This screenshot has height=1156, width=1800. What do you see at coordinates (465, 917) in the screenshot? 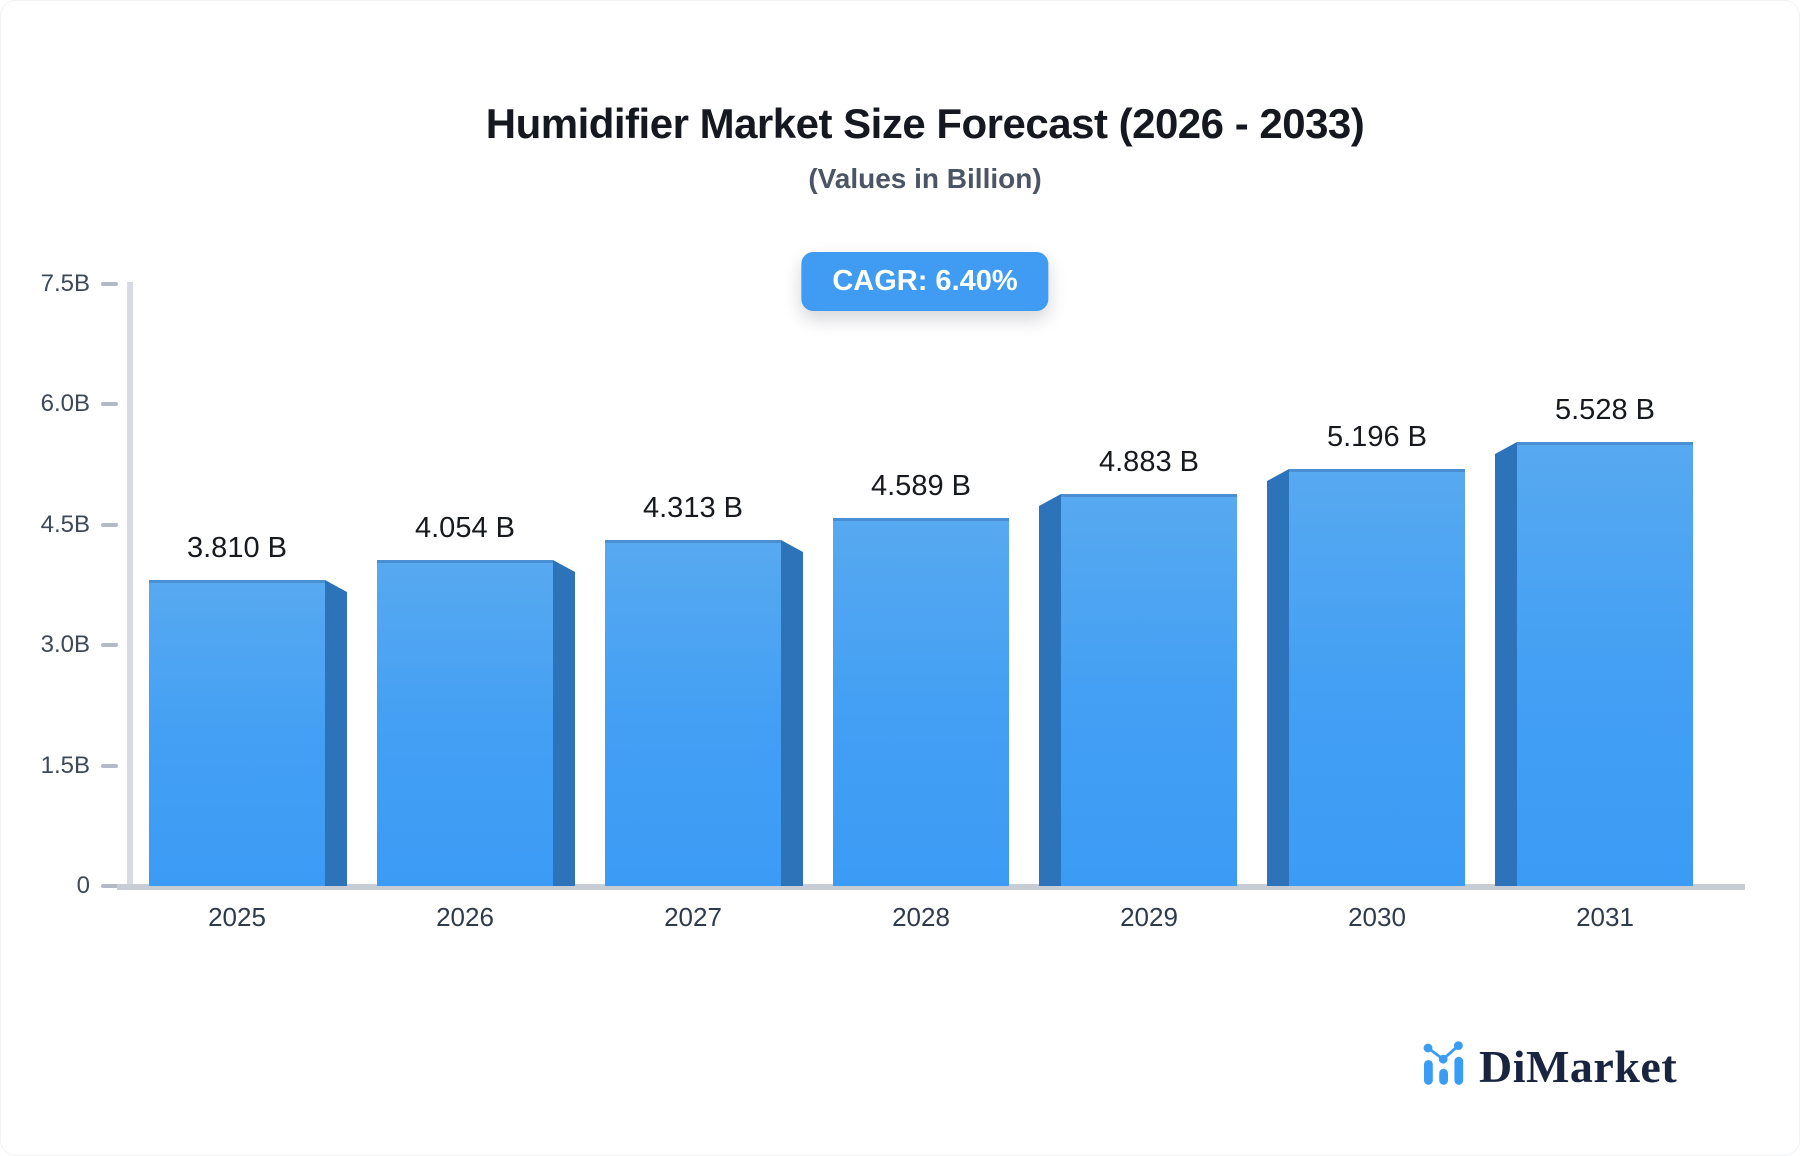
I see `x-axis-label-2026: 2026` at bounding box center [465, 917].